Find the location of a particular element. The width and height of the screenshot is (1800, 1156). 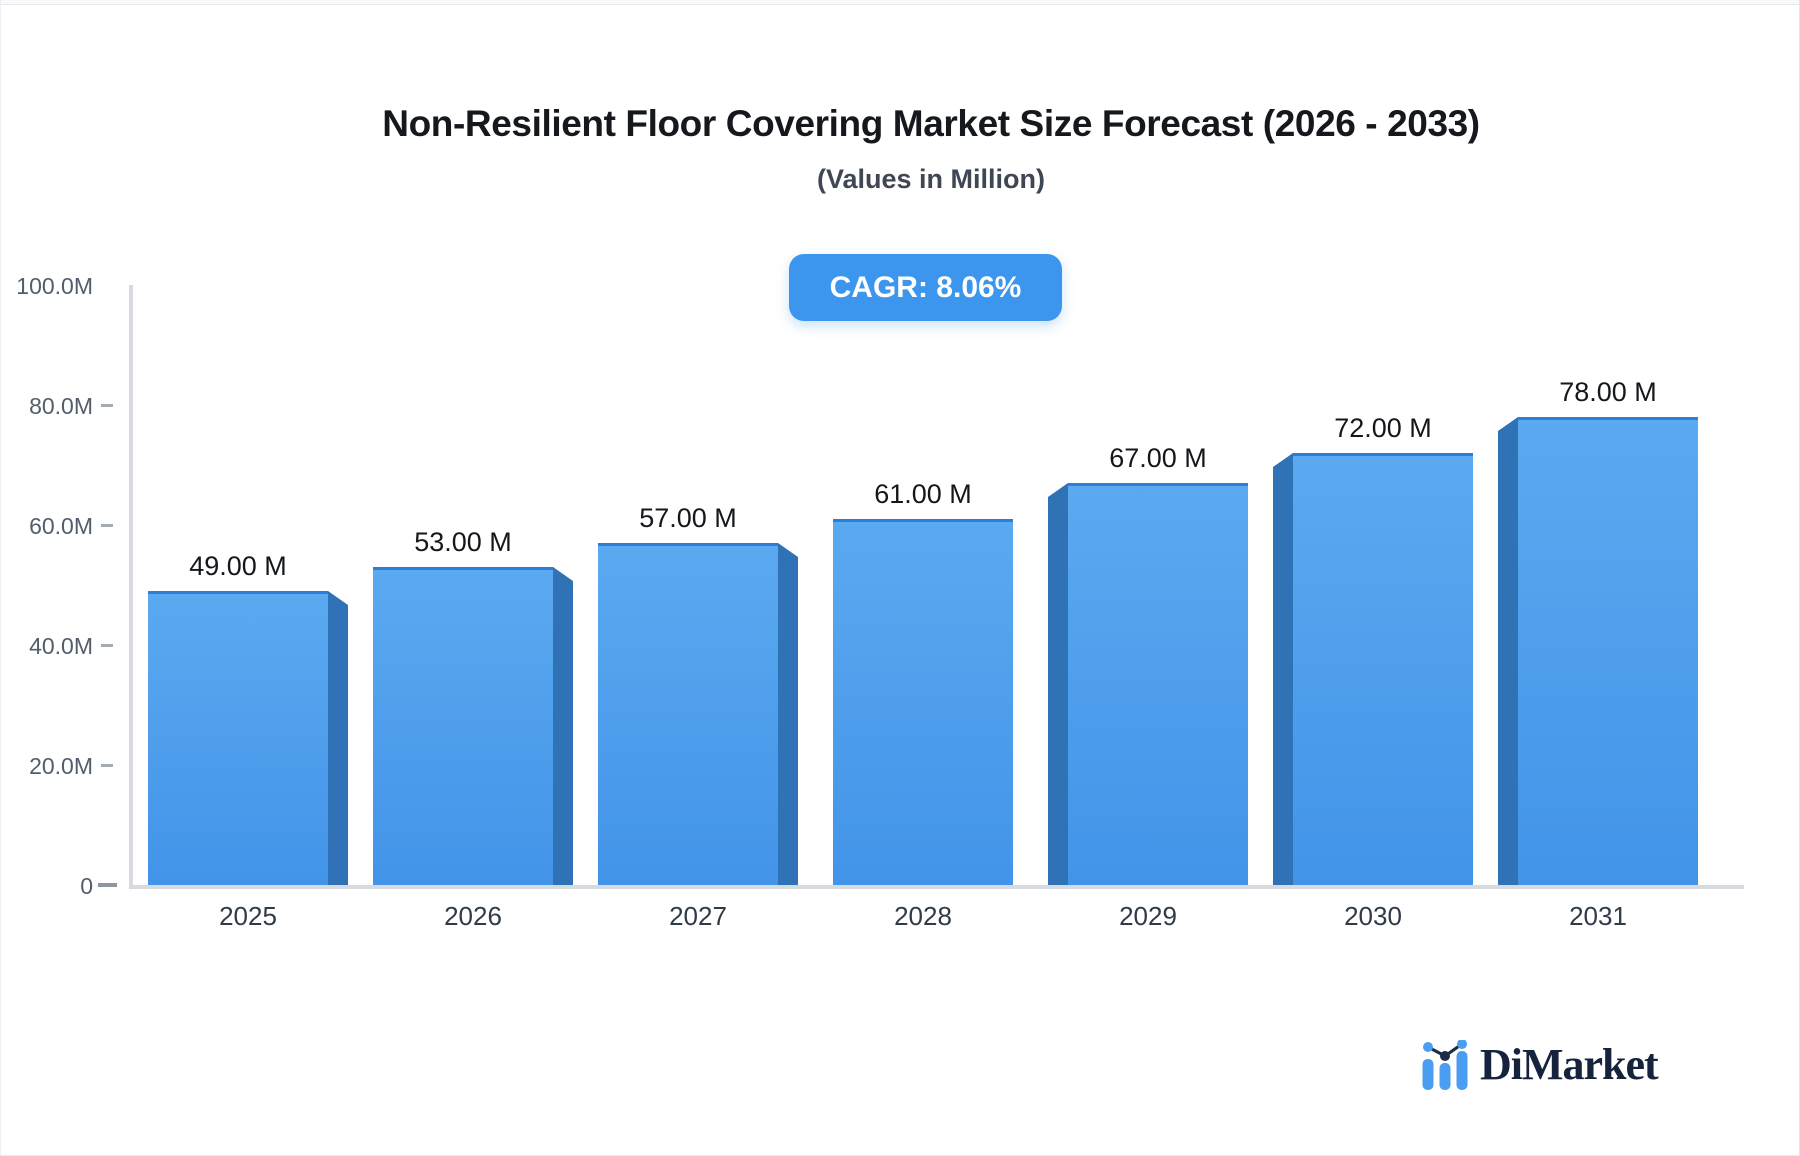

bar-value-label-2028: 61.00 M is located at coordinates (923, 494).